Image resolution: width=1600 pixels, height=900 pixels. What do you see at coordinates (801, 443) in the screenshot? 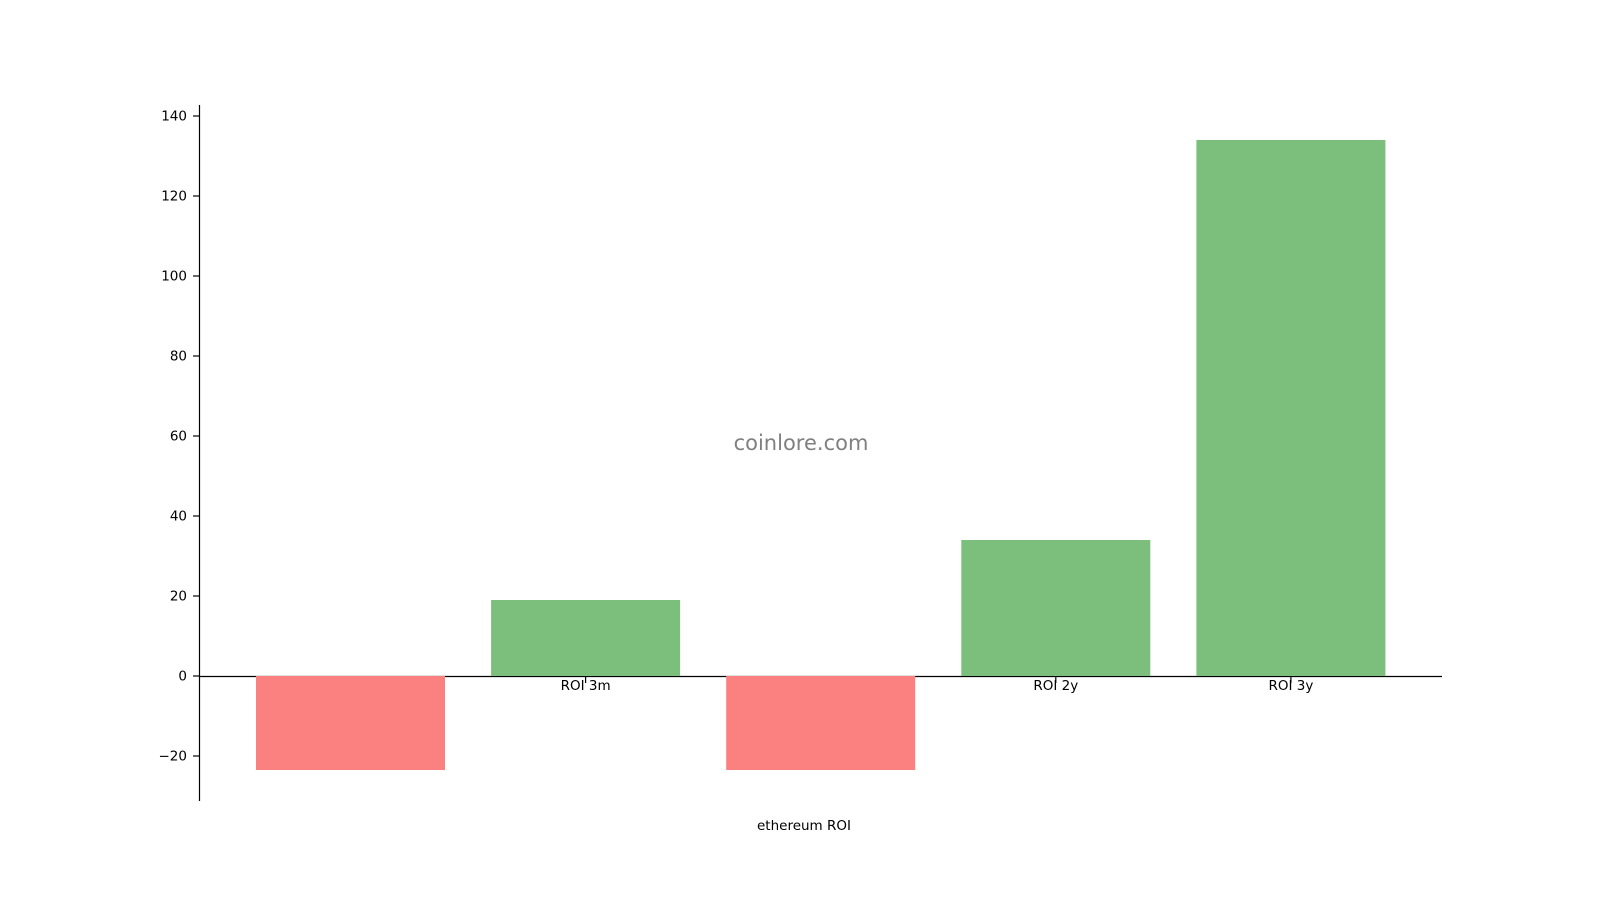
I see `watermark: coinlore.com` at bounding box center [801, 443].